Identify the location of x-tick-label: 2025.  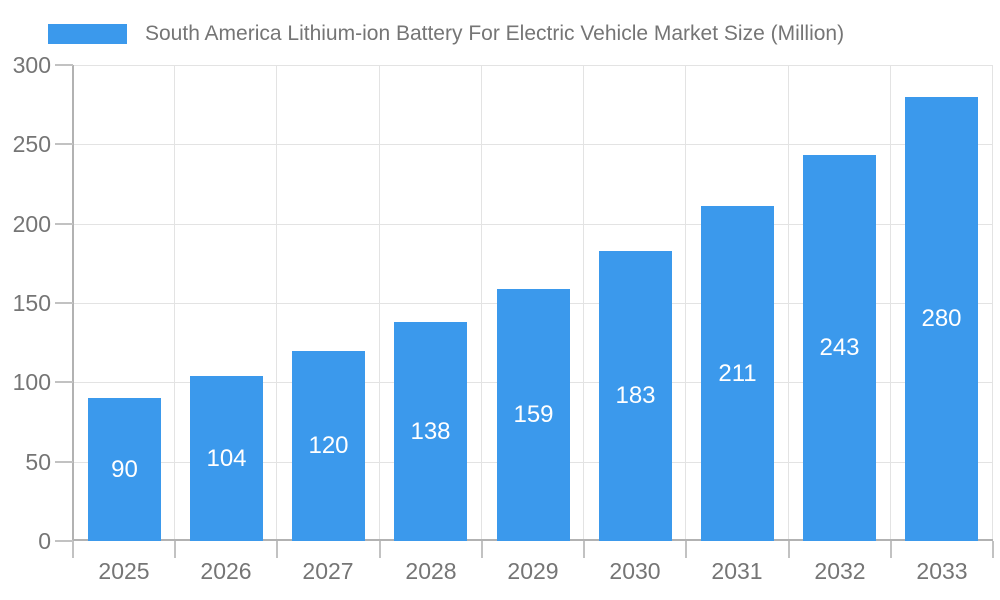
(124, 571).